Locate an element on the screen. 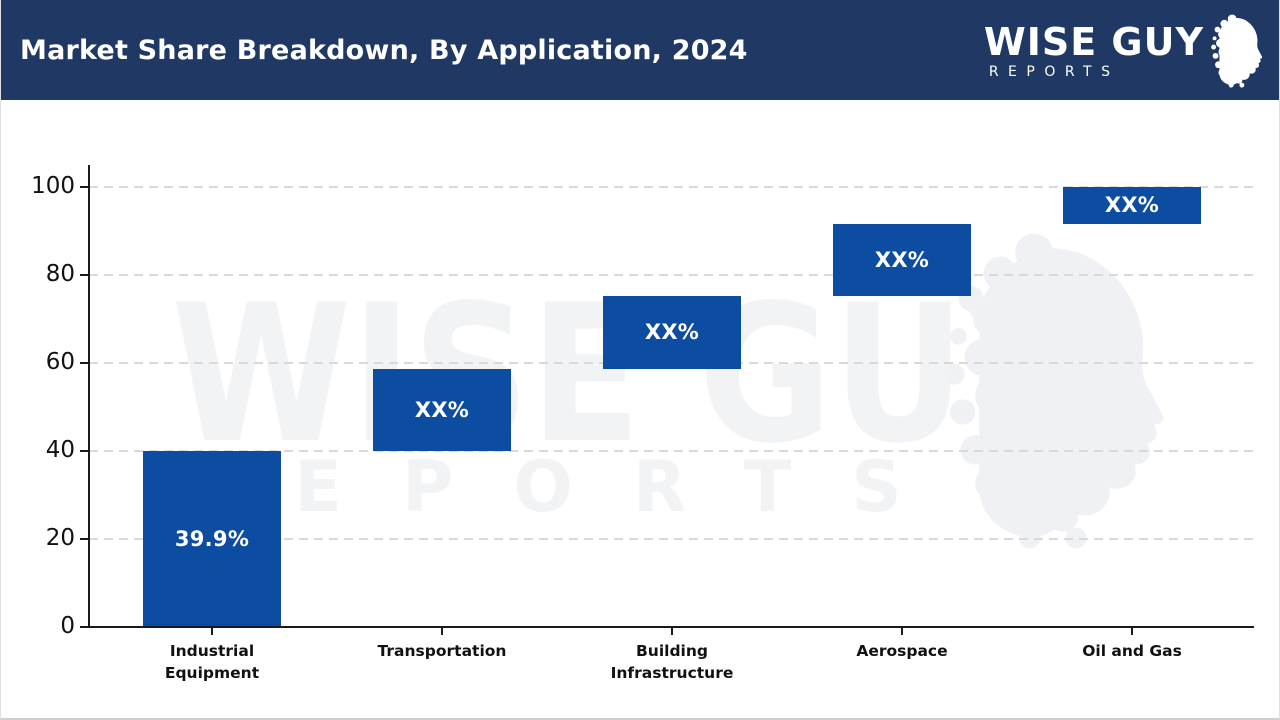  bar-4: XX% is located at coordinates (1132, 205).